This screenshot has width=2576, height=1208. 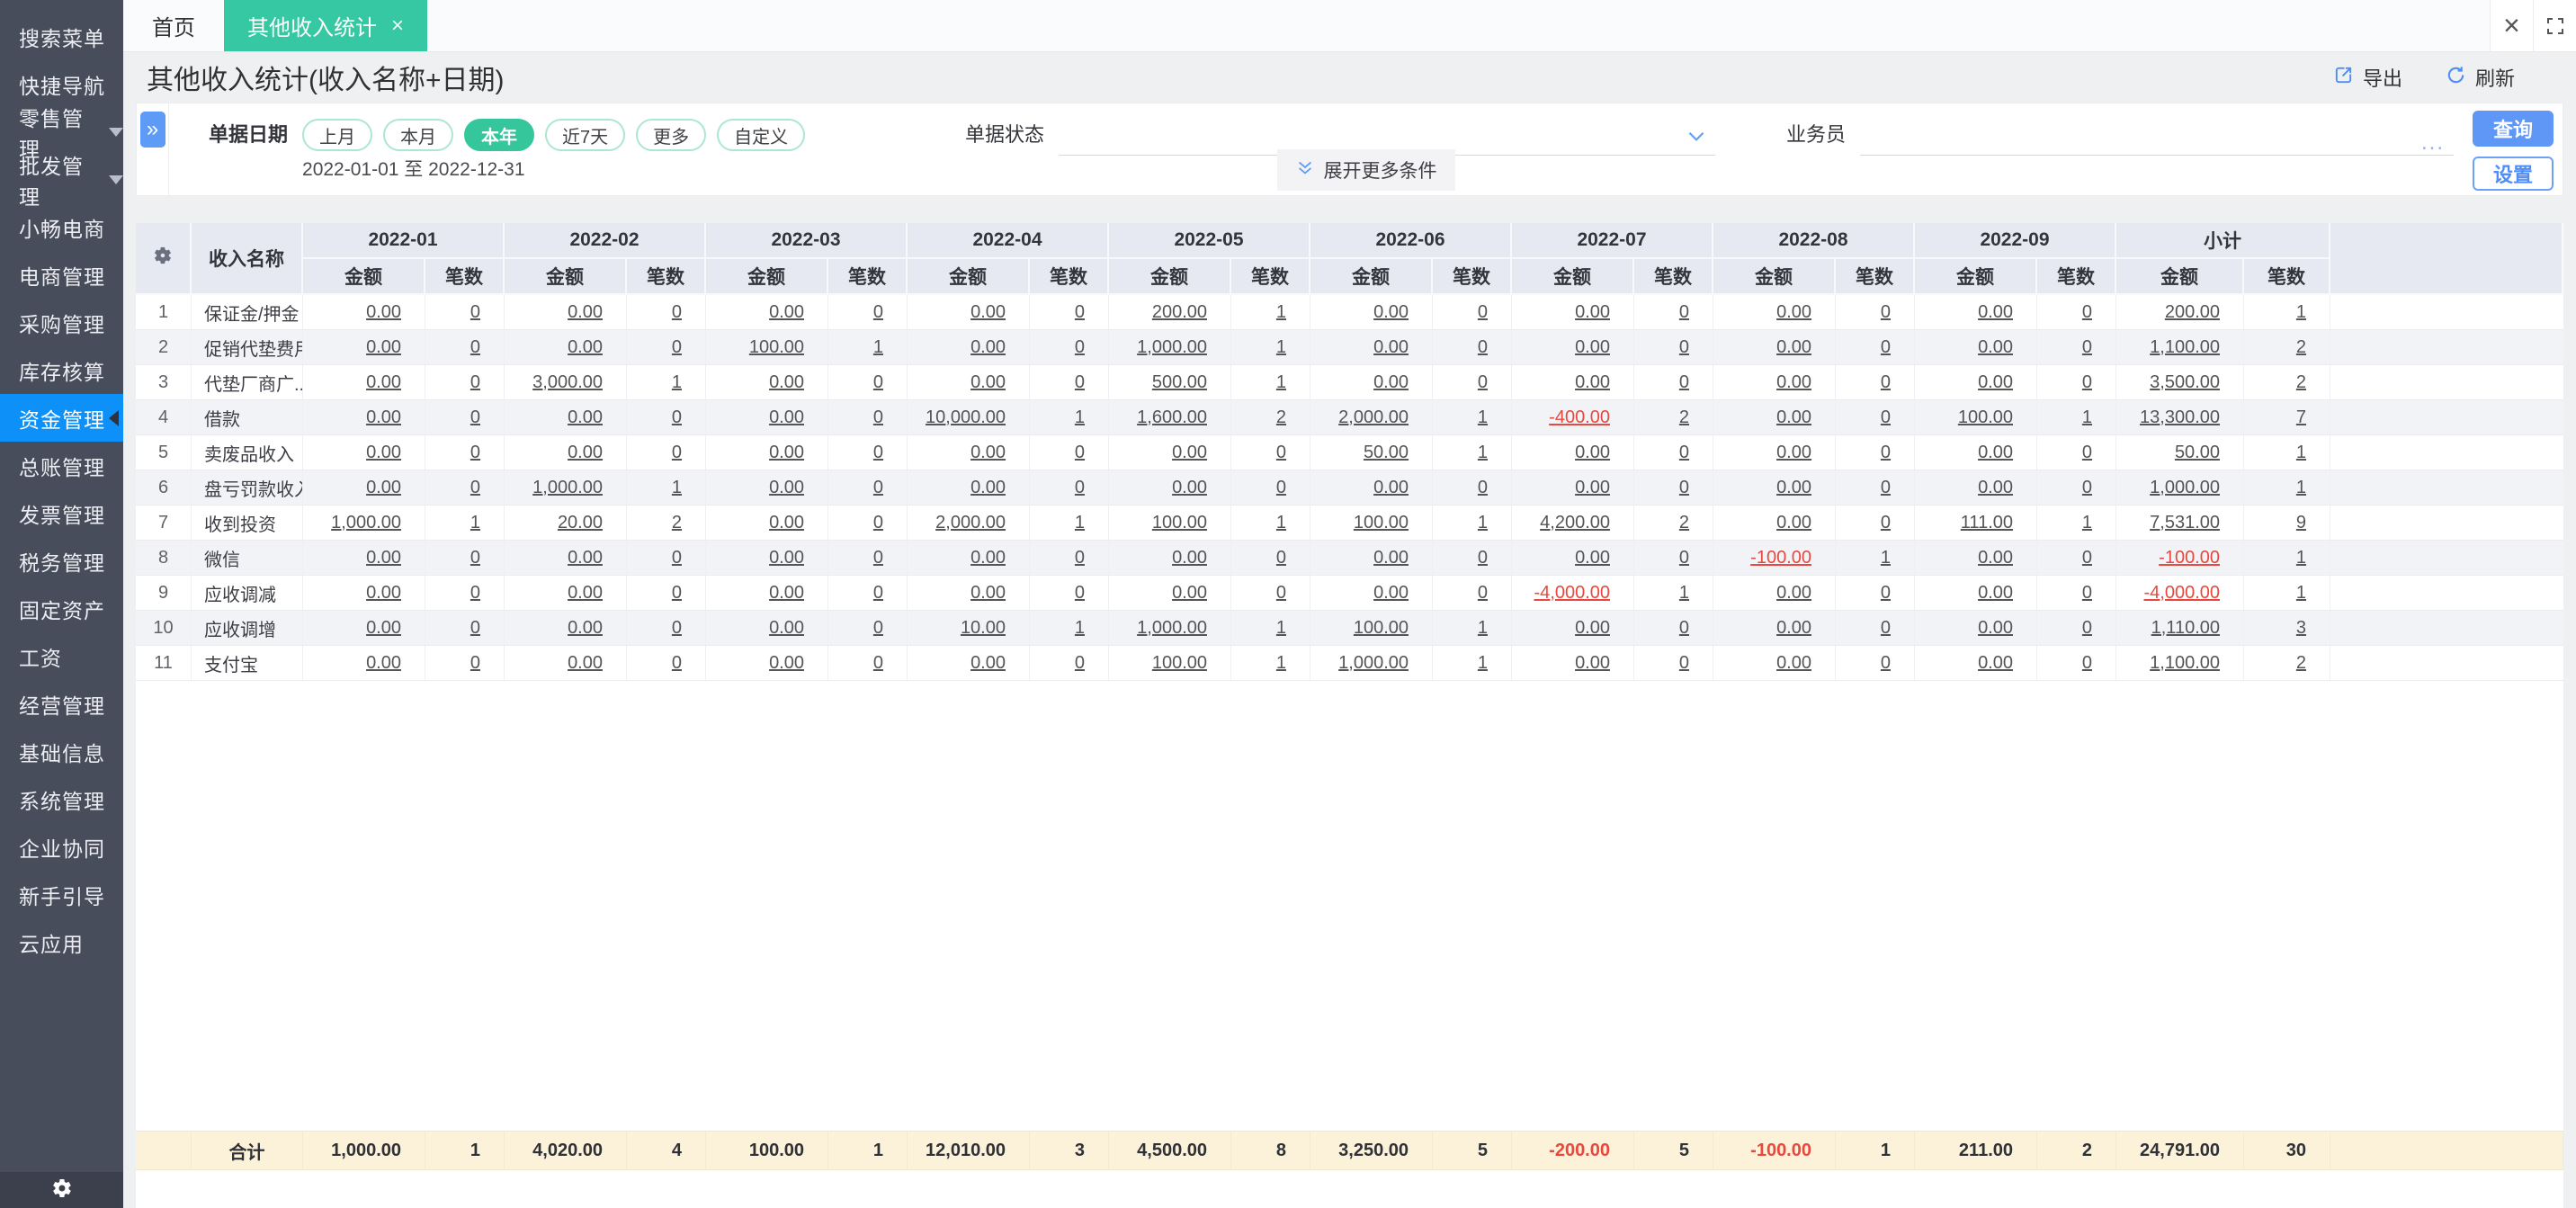 I want to click on sidebar-item: 批发管理, so click(x=61, y=182).